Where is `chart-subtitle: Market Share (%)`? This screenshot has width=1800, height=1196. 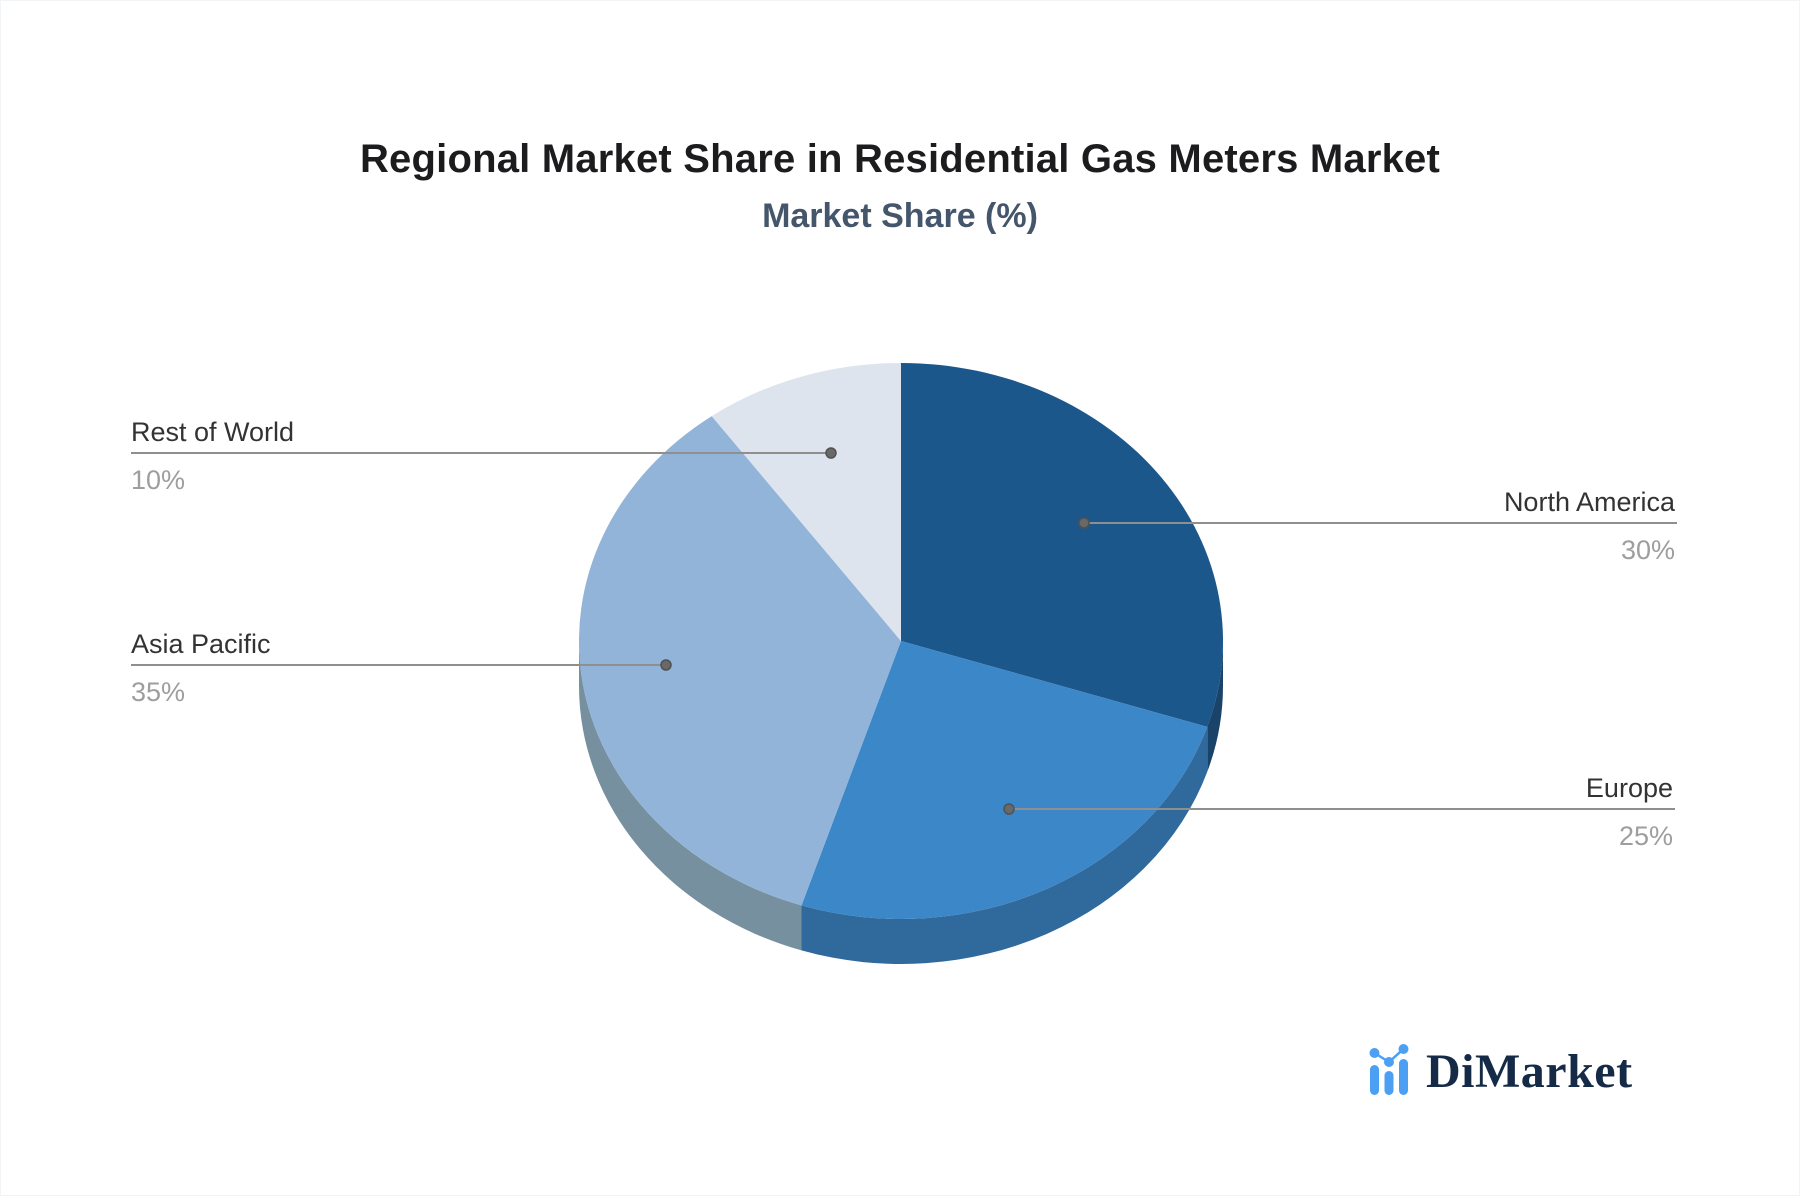 chart-subtitle: Market Share (%) is located at coordinates (900, 216).